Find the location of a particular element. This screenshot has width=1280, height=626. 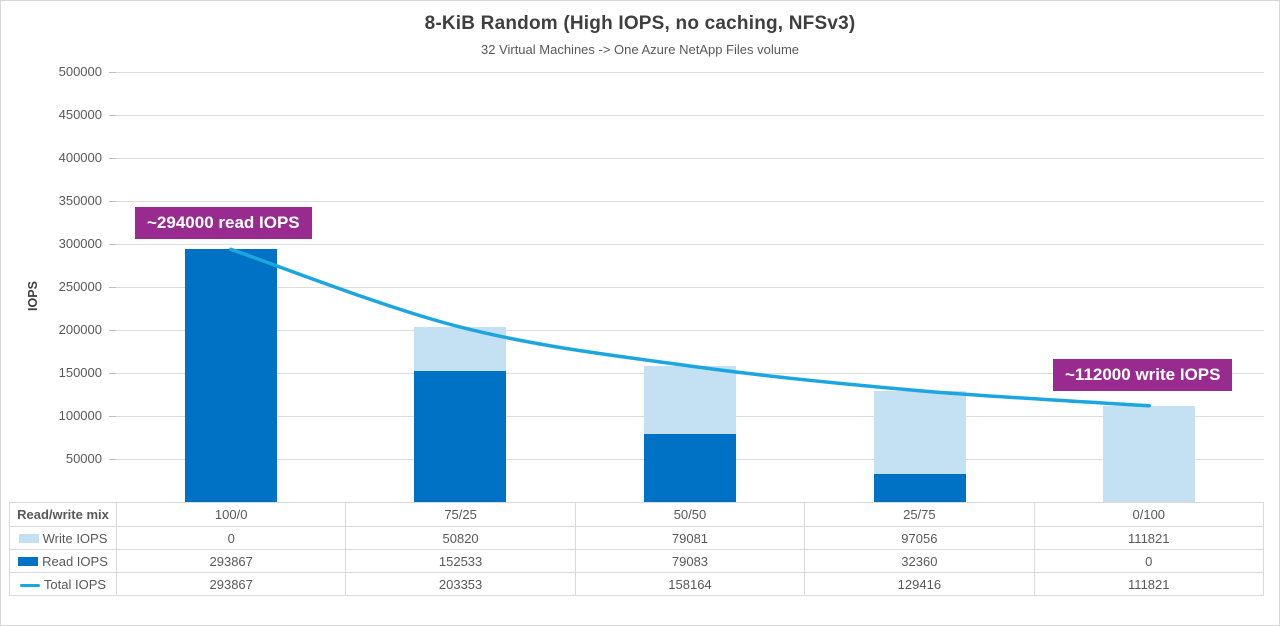

series-label: Total IOPS is located at coordinates (63, 584).